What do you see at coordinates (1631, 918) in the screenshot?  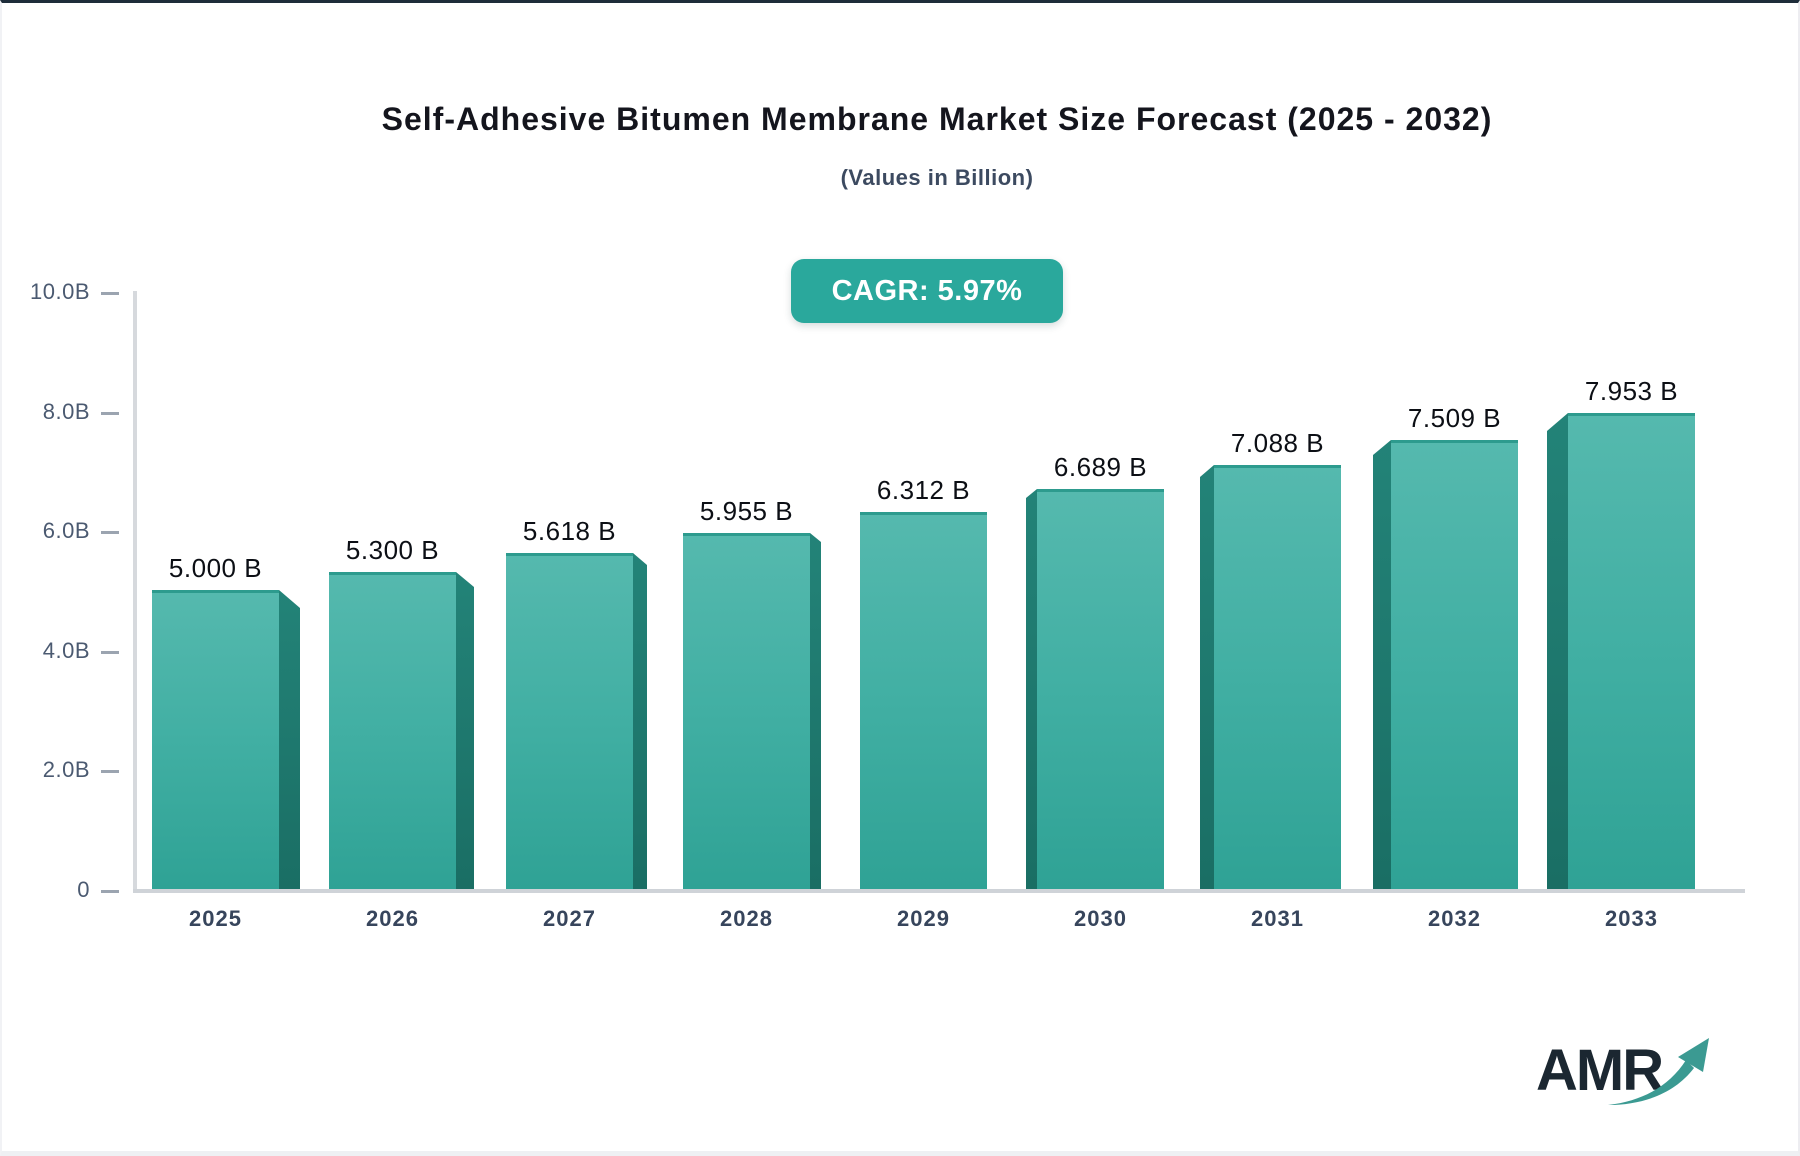 I see `x-tick-label: 2033` at bounding box center [1631, 918].